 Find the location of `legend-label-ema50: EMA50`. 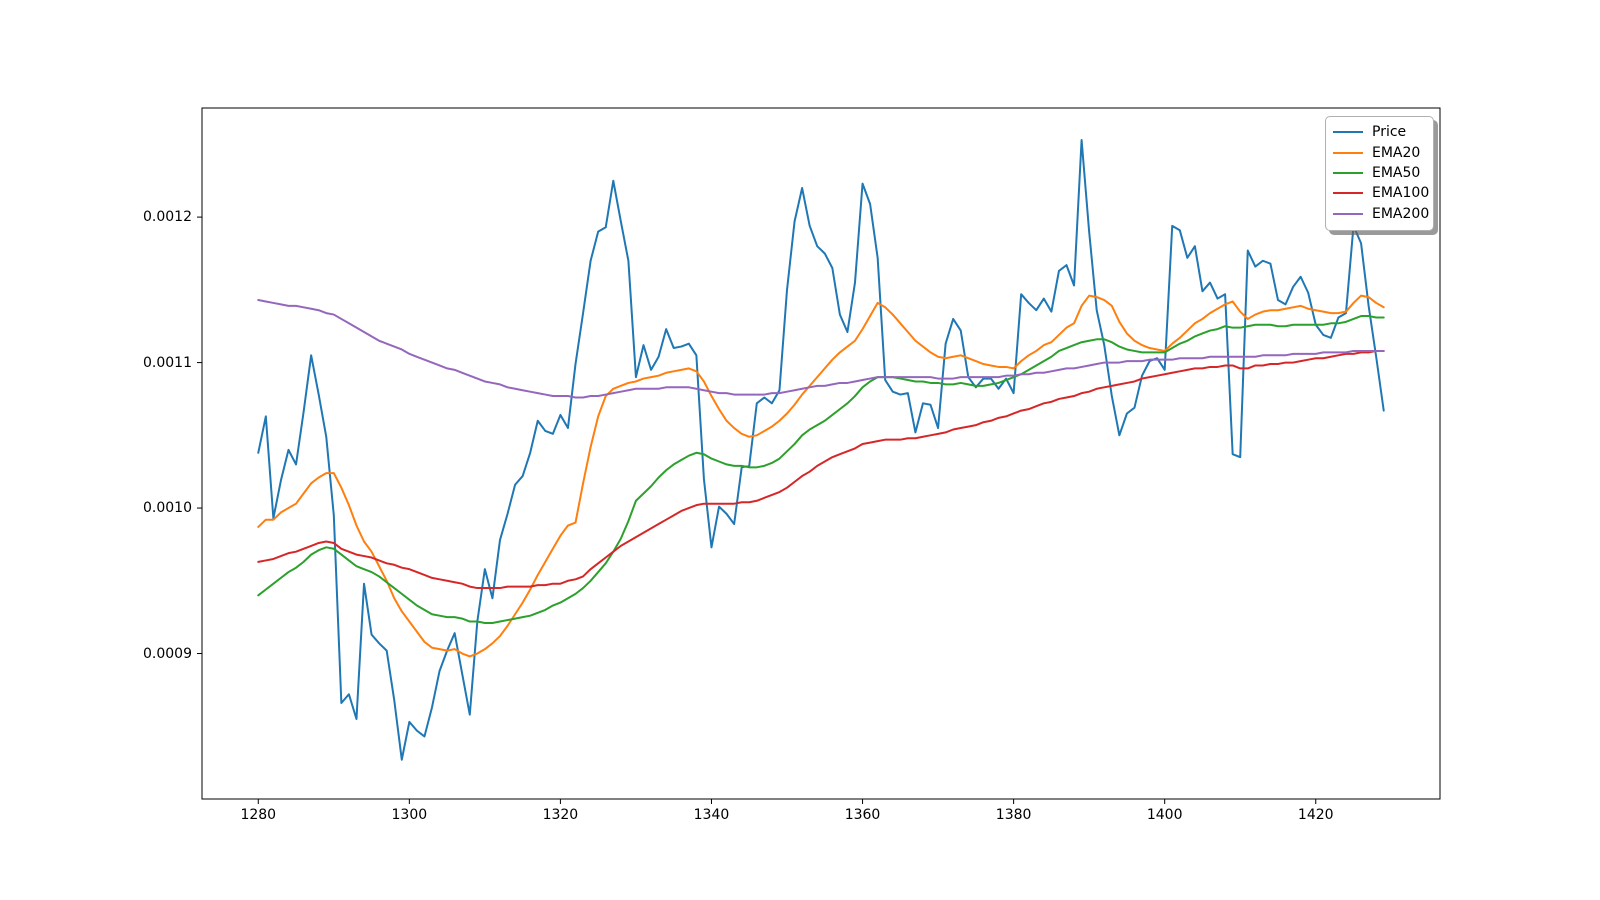

legend-label-ema50: EMA50 is located at coordinates (1396, 172).